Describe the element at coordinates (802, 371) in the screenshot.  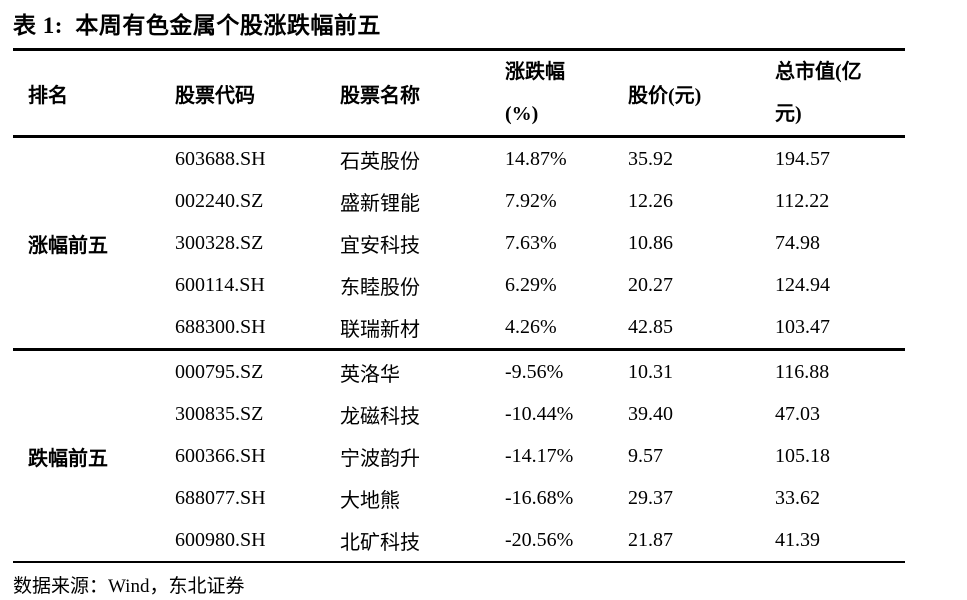
I see `mcap-cell: 116.88` at that location.